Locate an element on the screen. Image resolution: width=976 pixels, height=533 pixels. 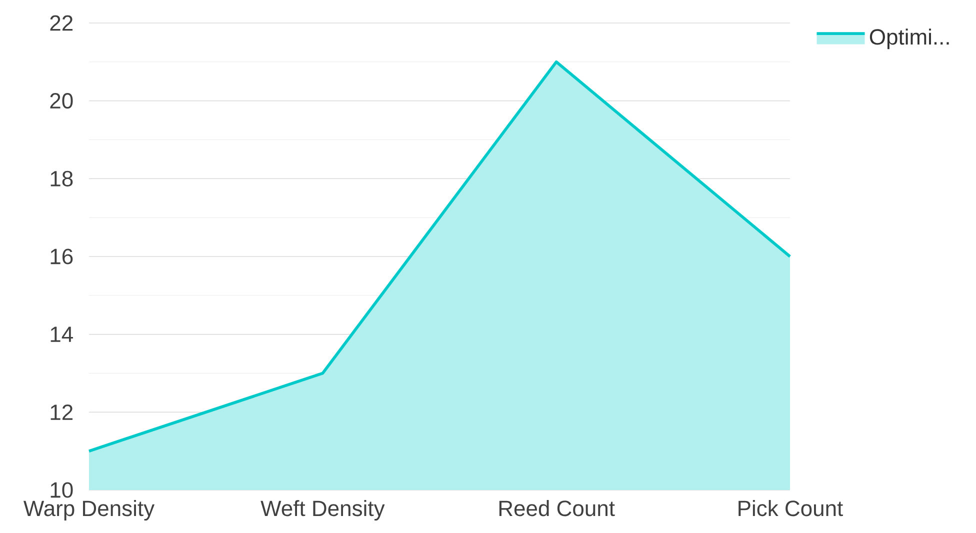
y-tick-label: 22 is located at coordinates (61, 23).